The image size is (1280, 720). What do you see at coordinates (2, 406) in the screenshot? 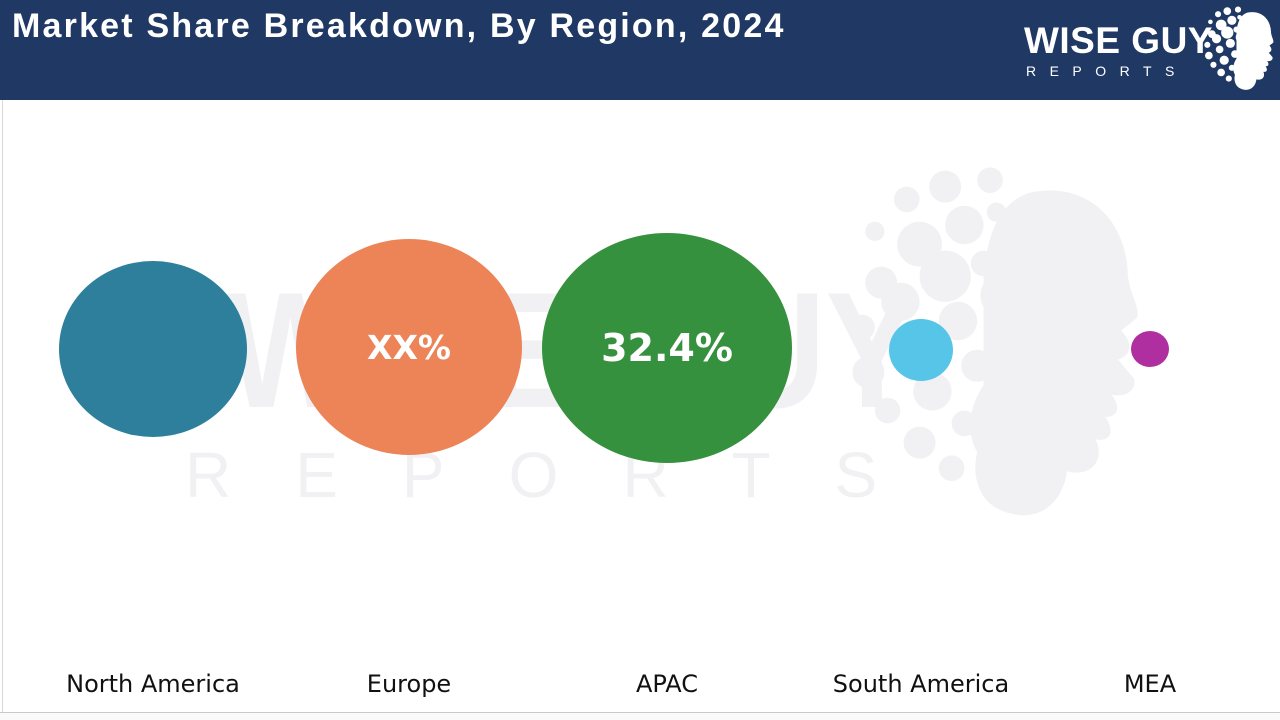
I see `axis-line-left` at bounding box center [2, 406].